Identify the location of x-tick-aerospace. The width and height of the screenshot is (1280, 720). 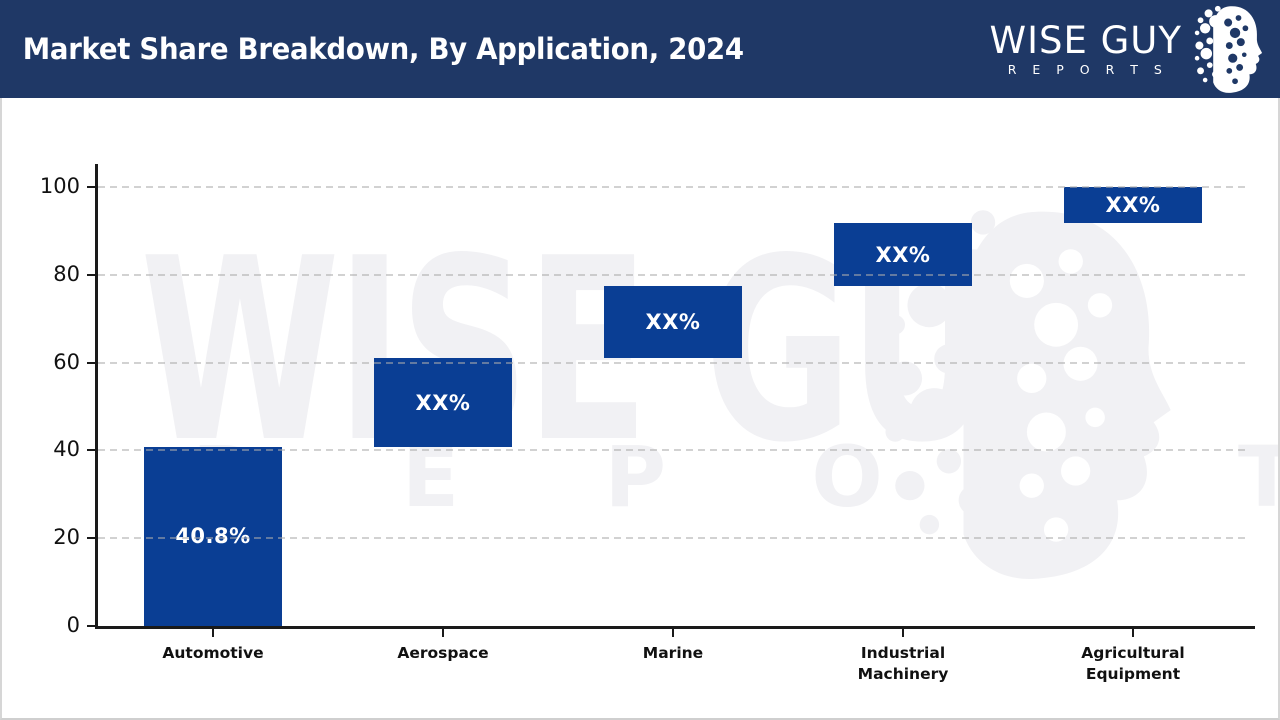
(443, 631).